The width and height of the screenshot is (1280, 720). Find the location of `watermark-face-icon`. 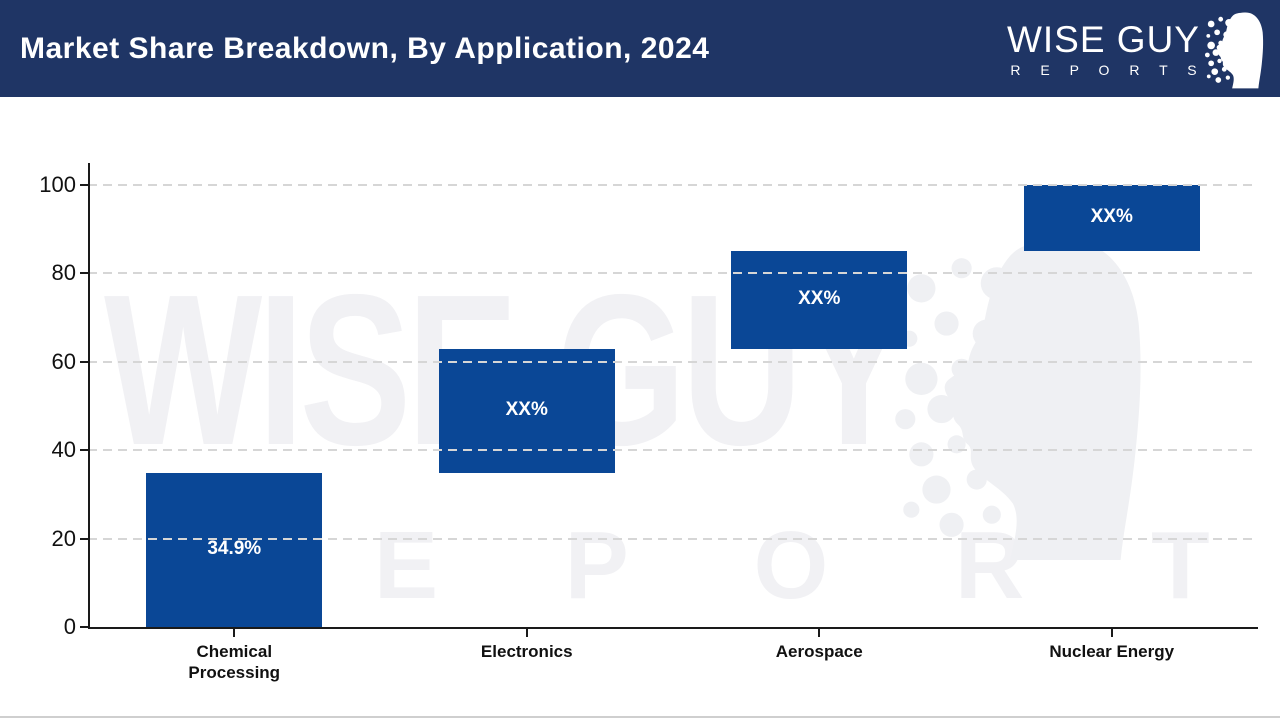

watermark-face-icon is located at coordinates (1018, 399).